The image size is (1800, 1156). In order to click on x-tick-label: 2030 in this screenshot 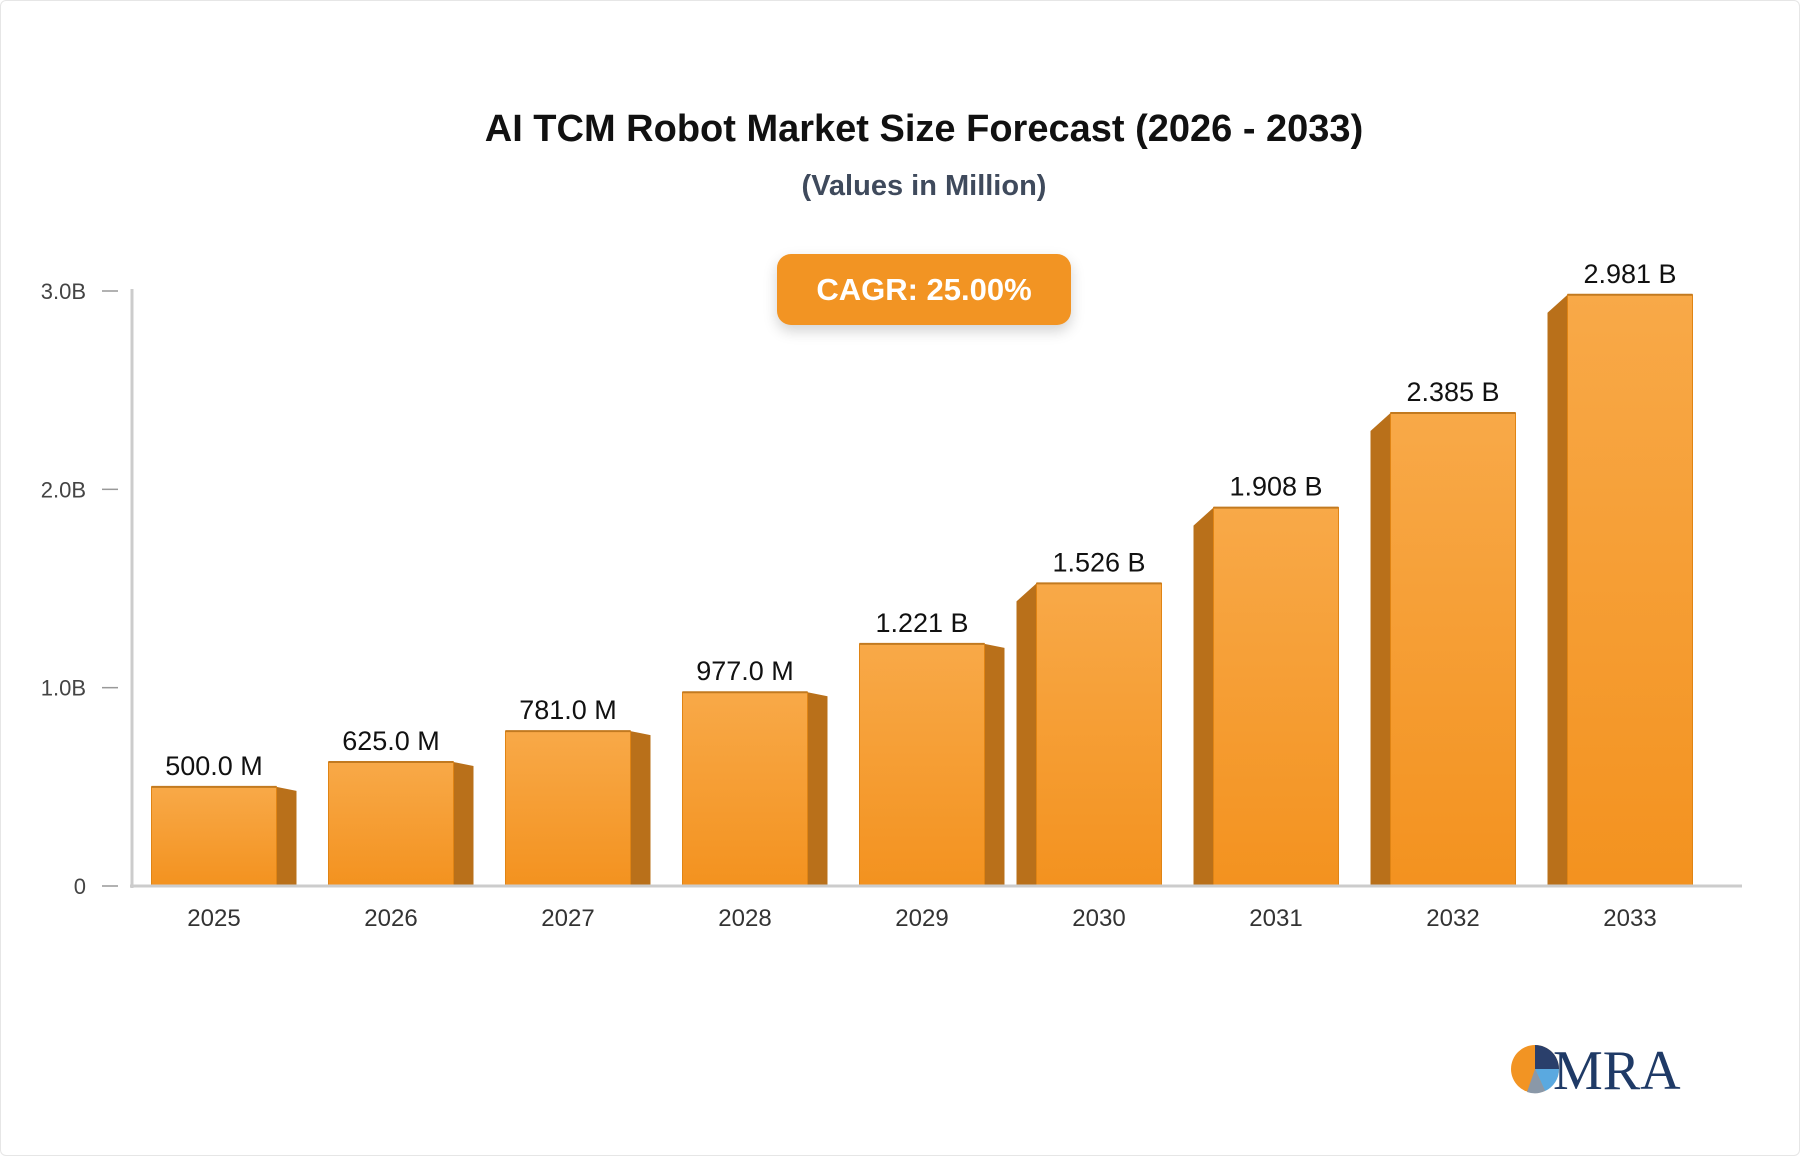, I will do `click(1098, 918)`.